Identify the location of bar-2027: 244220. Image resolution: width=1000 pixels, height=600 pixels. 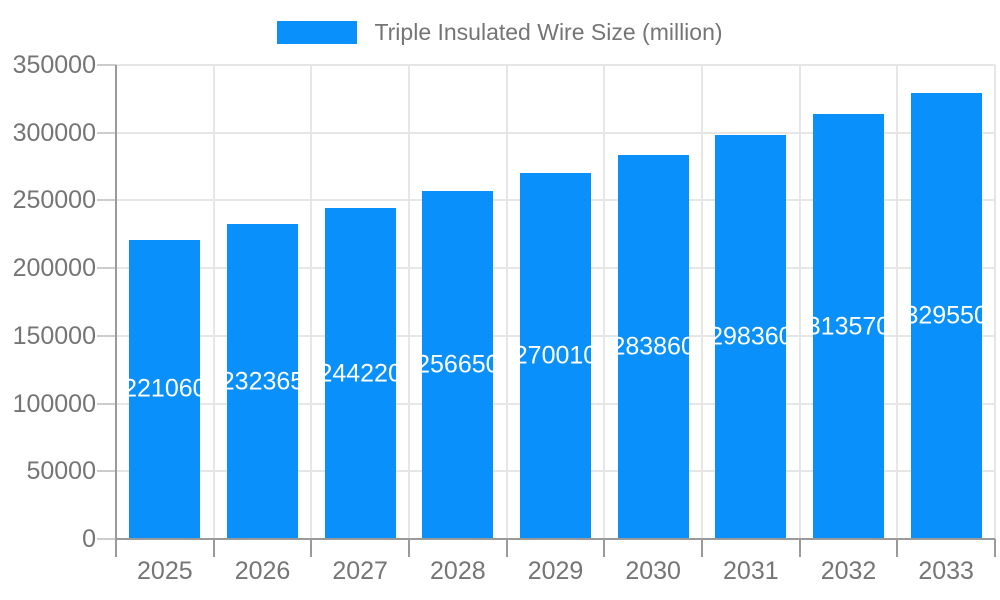
(360, 373).